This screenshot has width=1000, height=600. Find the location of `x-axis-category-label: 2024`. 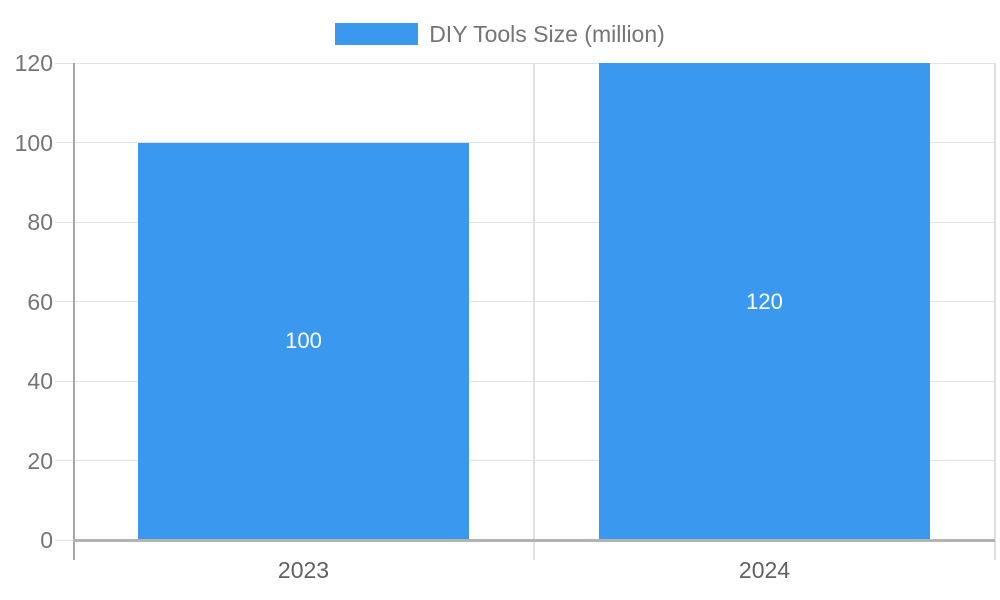

x-axis-category-label: 2024 is located at coordinates (764, 570).